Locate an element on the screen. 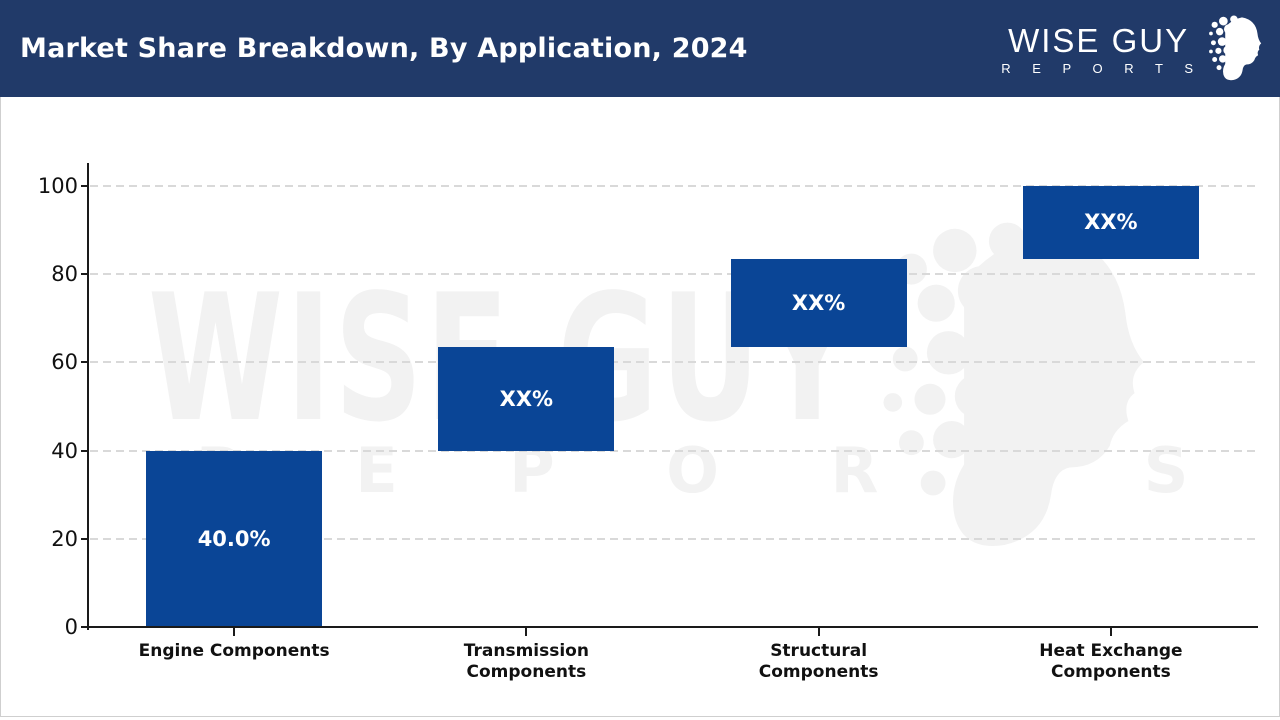 The height and width of the screenshot is (720, 1280). wise-guy-logo: WISE GUY R E P O R T S is located at coordinates (1131, 49).